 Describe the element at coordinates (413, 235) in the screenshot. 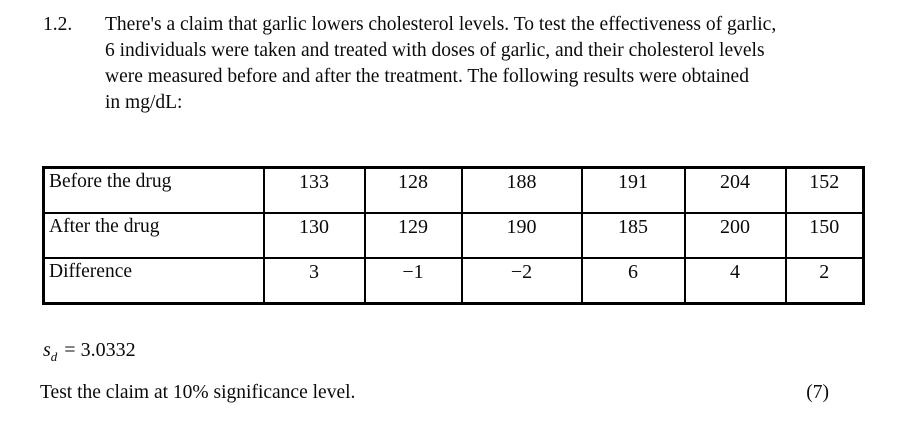

I see `cell-after-2: 129` at that location.